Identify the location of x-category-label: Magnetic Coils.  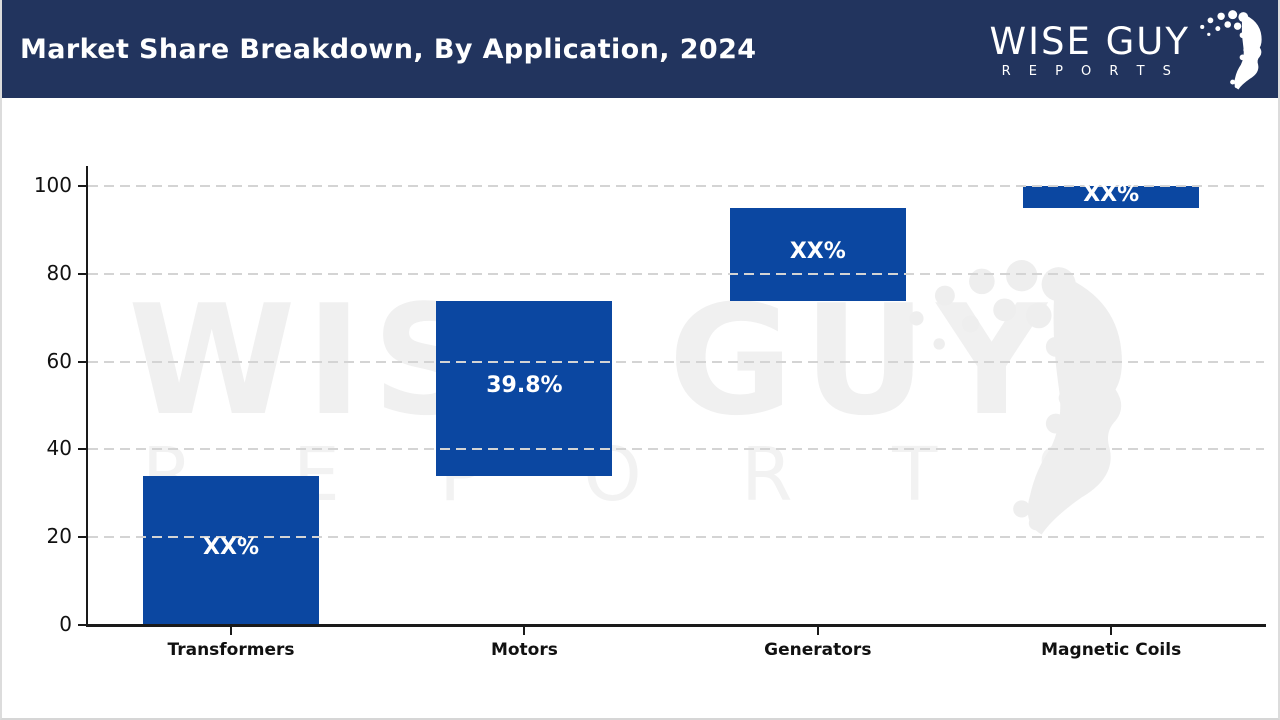
(1111, 650).